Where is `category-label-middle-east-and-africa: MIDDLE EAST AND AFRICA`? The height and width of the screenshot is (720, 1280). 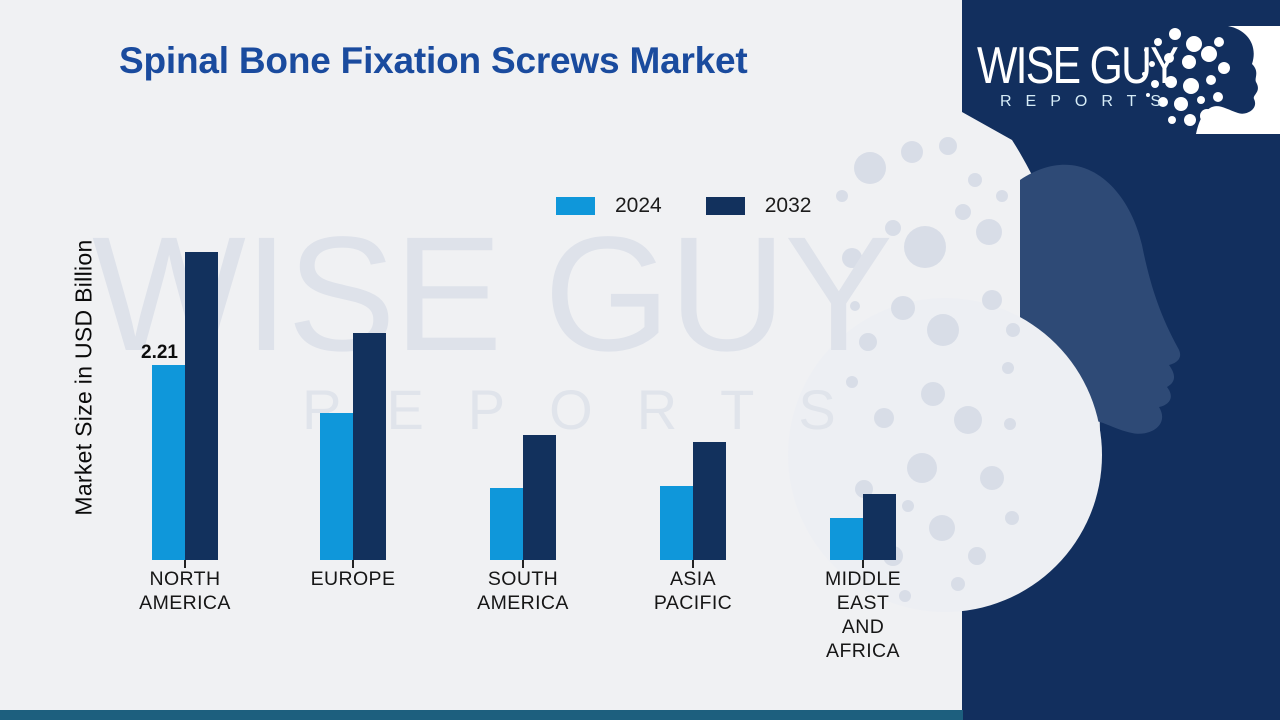
category-label-middle-east-and-africa: MIDDLE EAST AND AFRICA is located at coordinates (863, 615).